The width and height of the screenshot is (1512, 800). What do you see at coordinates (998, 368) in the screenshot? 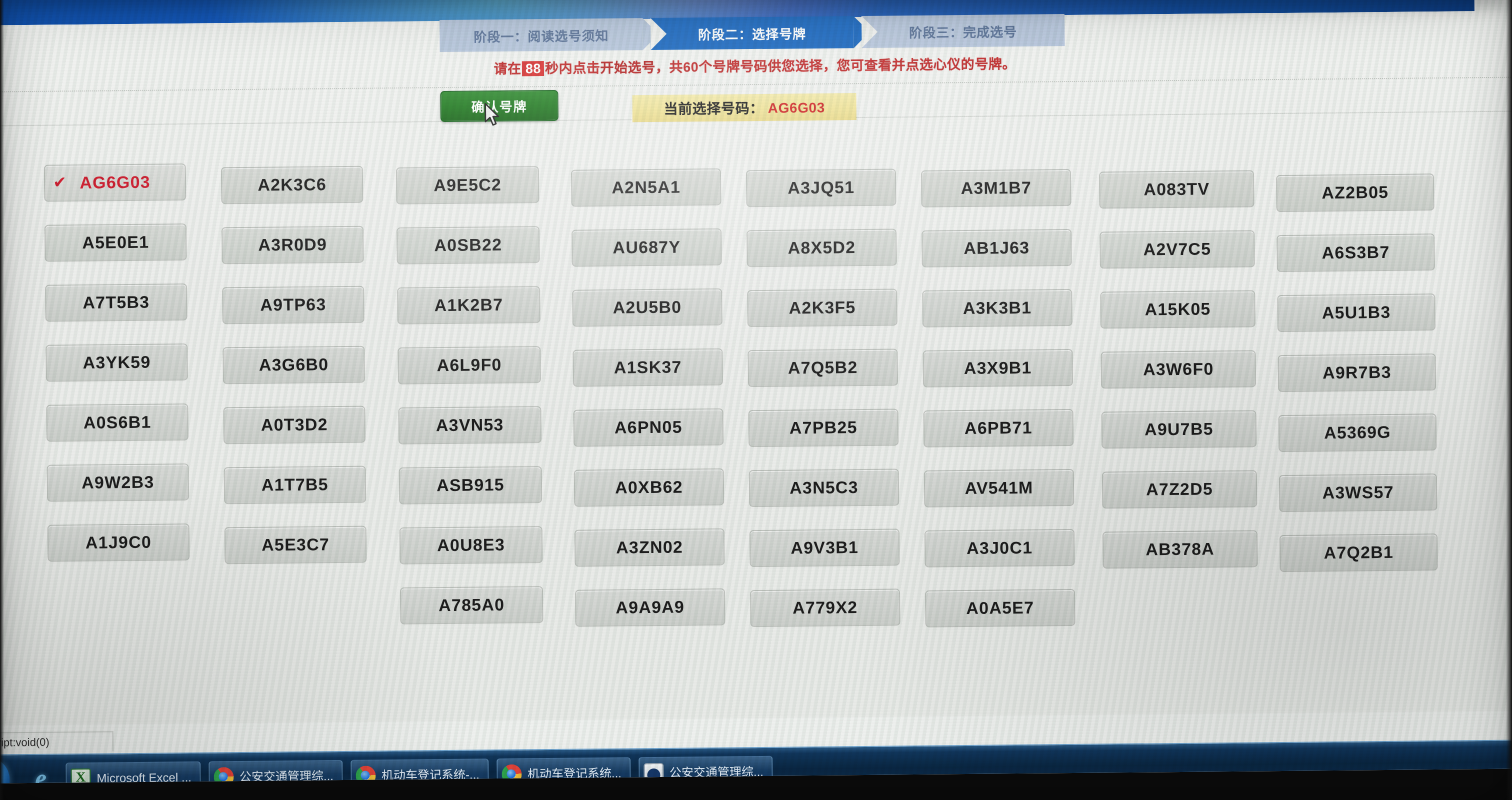
I see `plate-option: A3X9B1` at bounding box center [998, 368].